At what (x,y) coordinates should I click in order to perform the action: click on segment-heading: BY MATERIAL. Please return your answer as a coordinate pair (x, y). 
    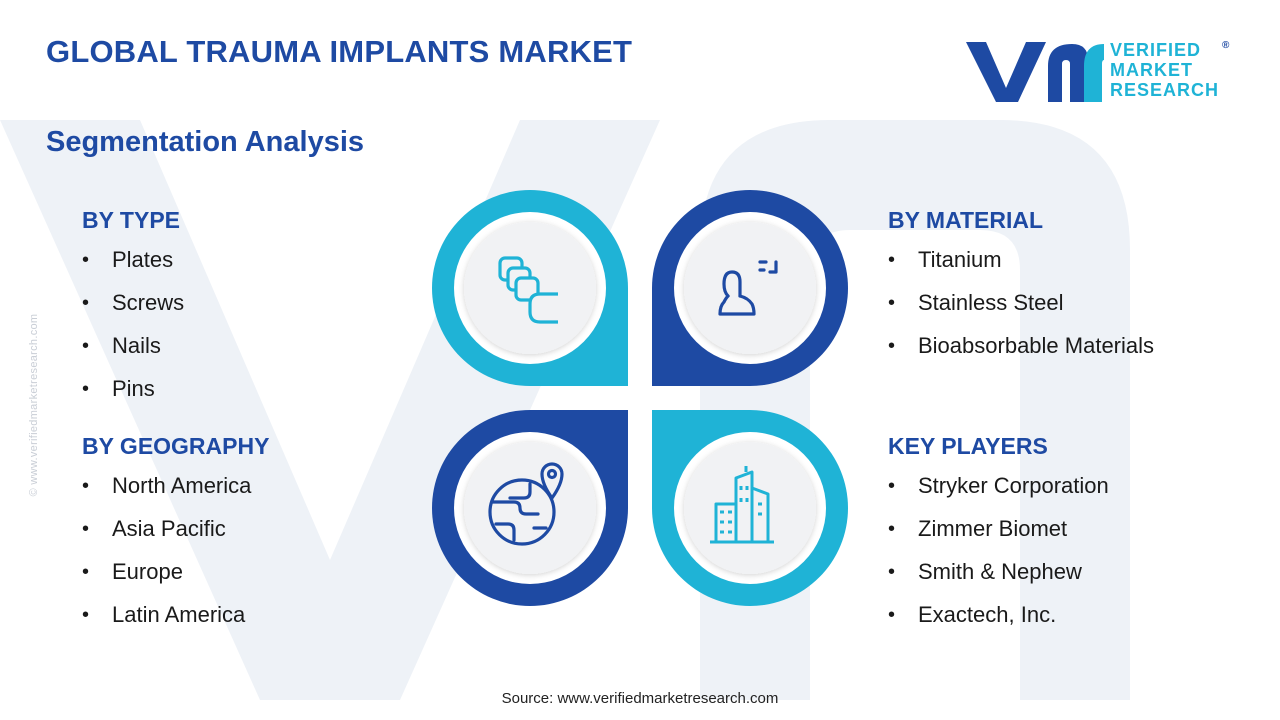
    Looking at the image, I should click on (966, 220).